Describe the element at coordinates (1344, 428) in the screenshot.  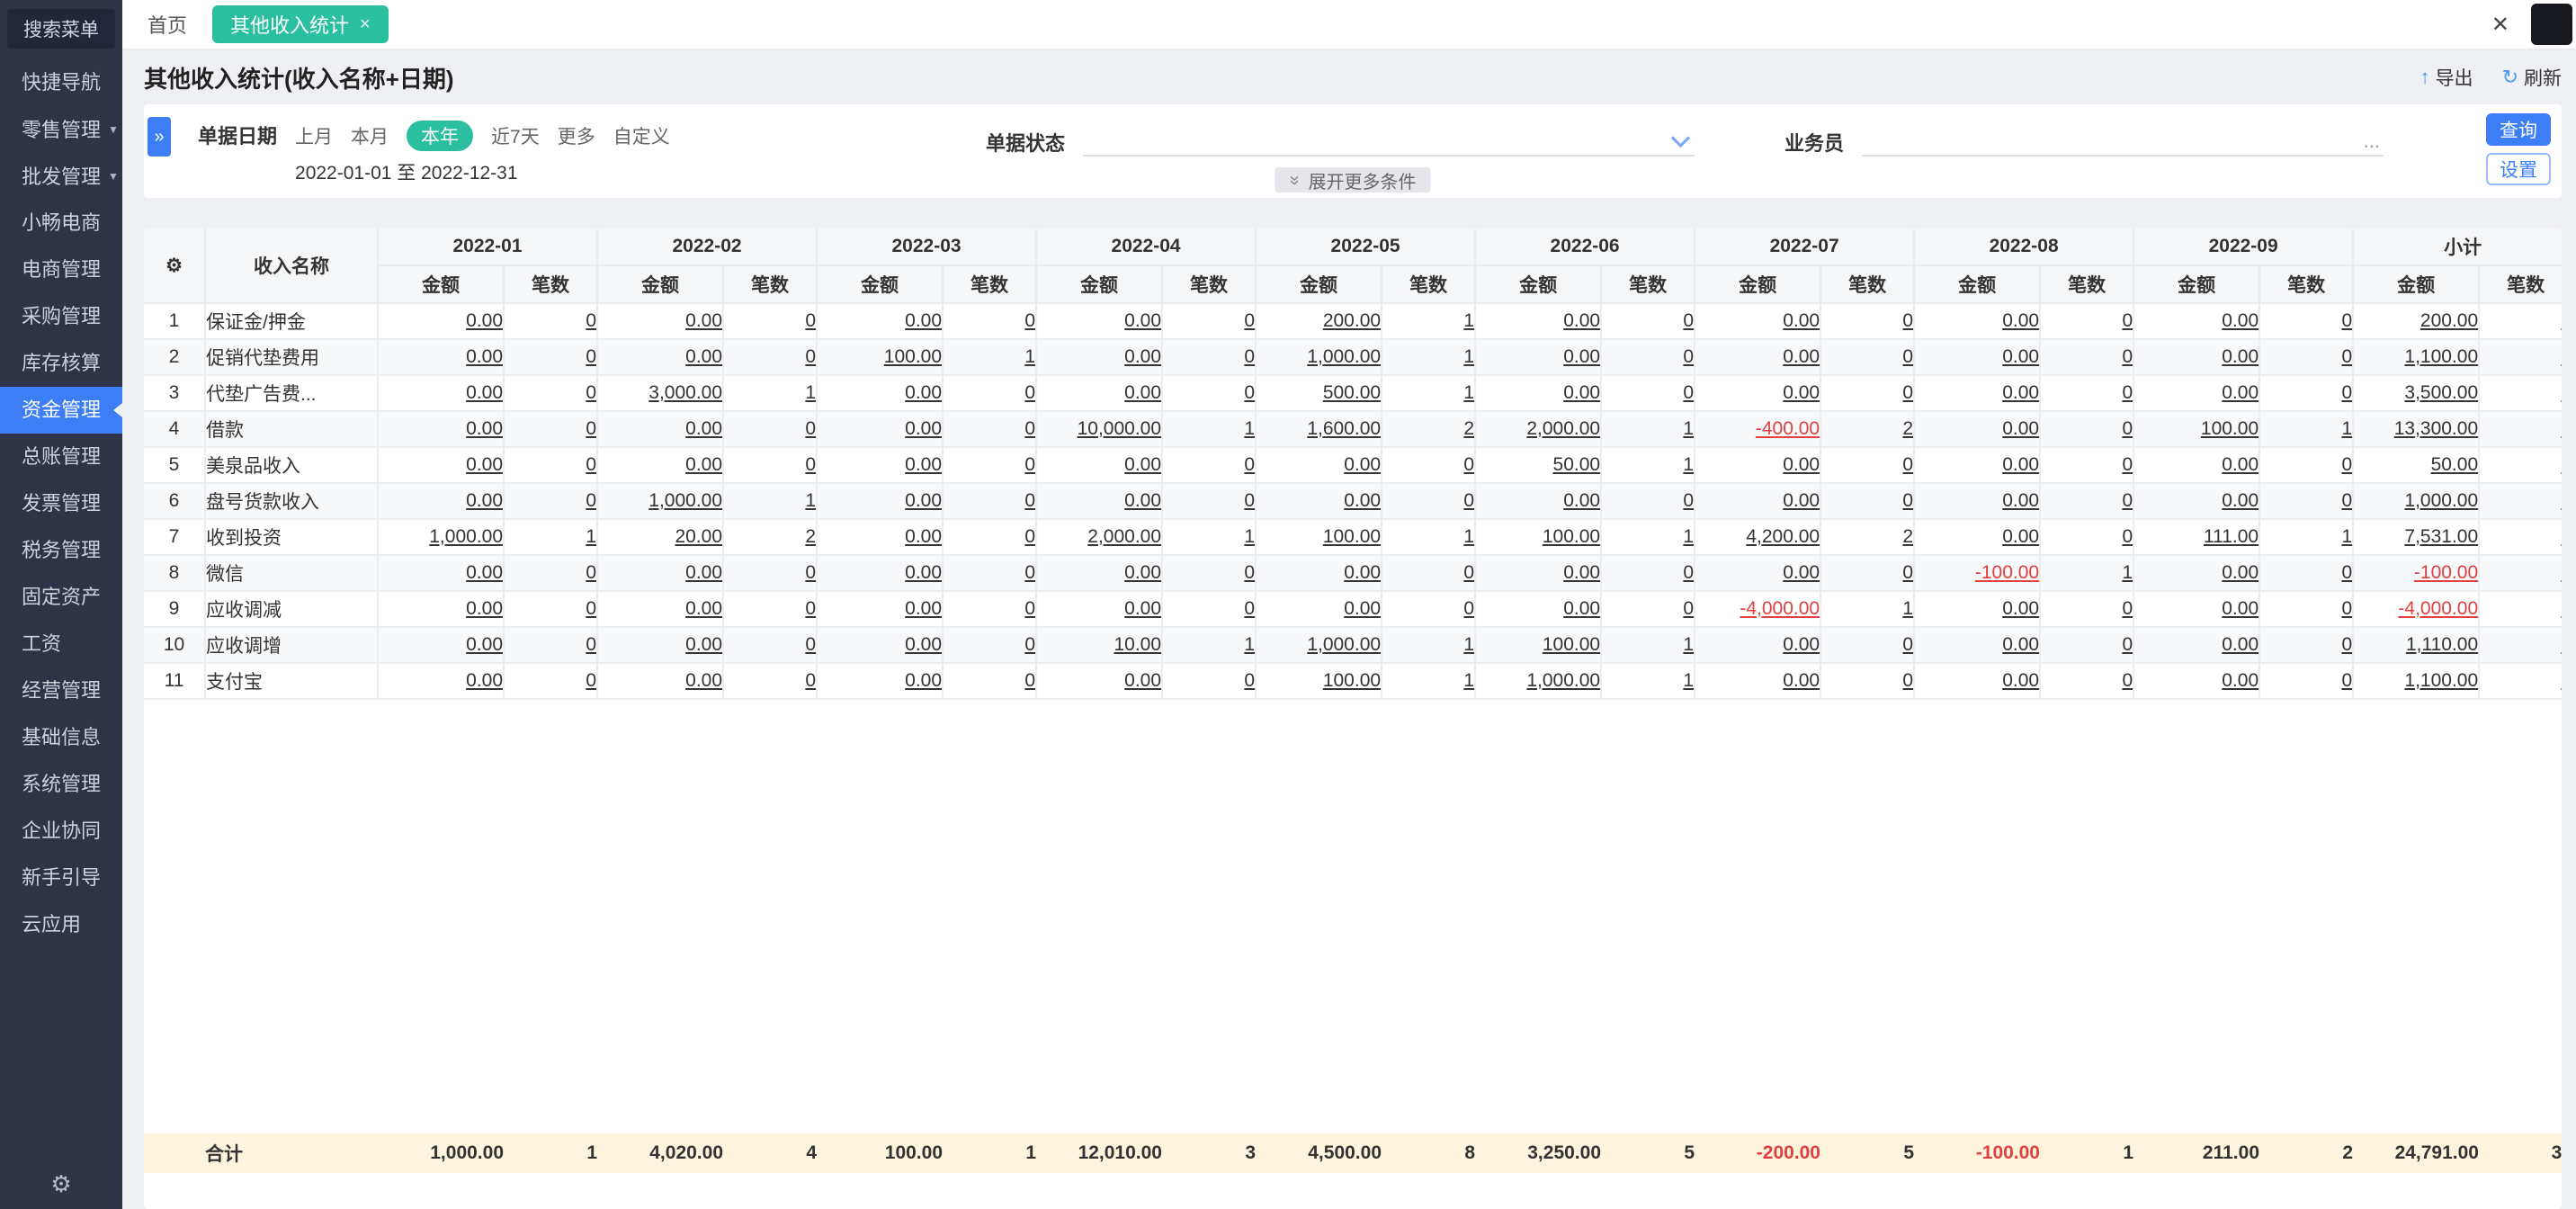
I see `amount-link: 1,600.00` at that location.